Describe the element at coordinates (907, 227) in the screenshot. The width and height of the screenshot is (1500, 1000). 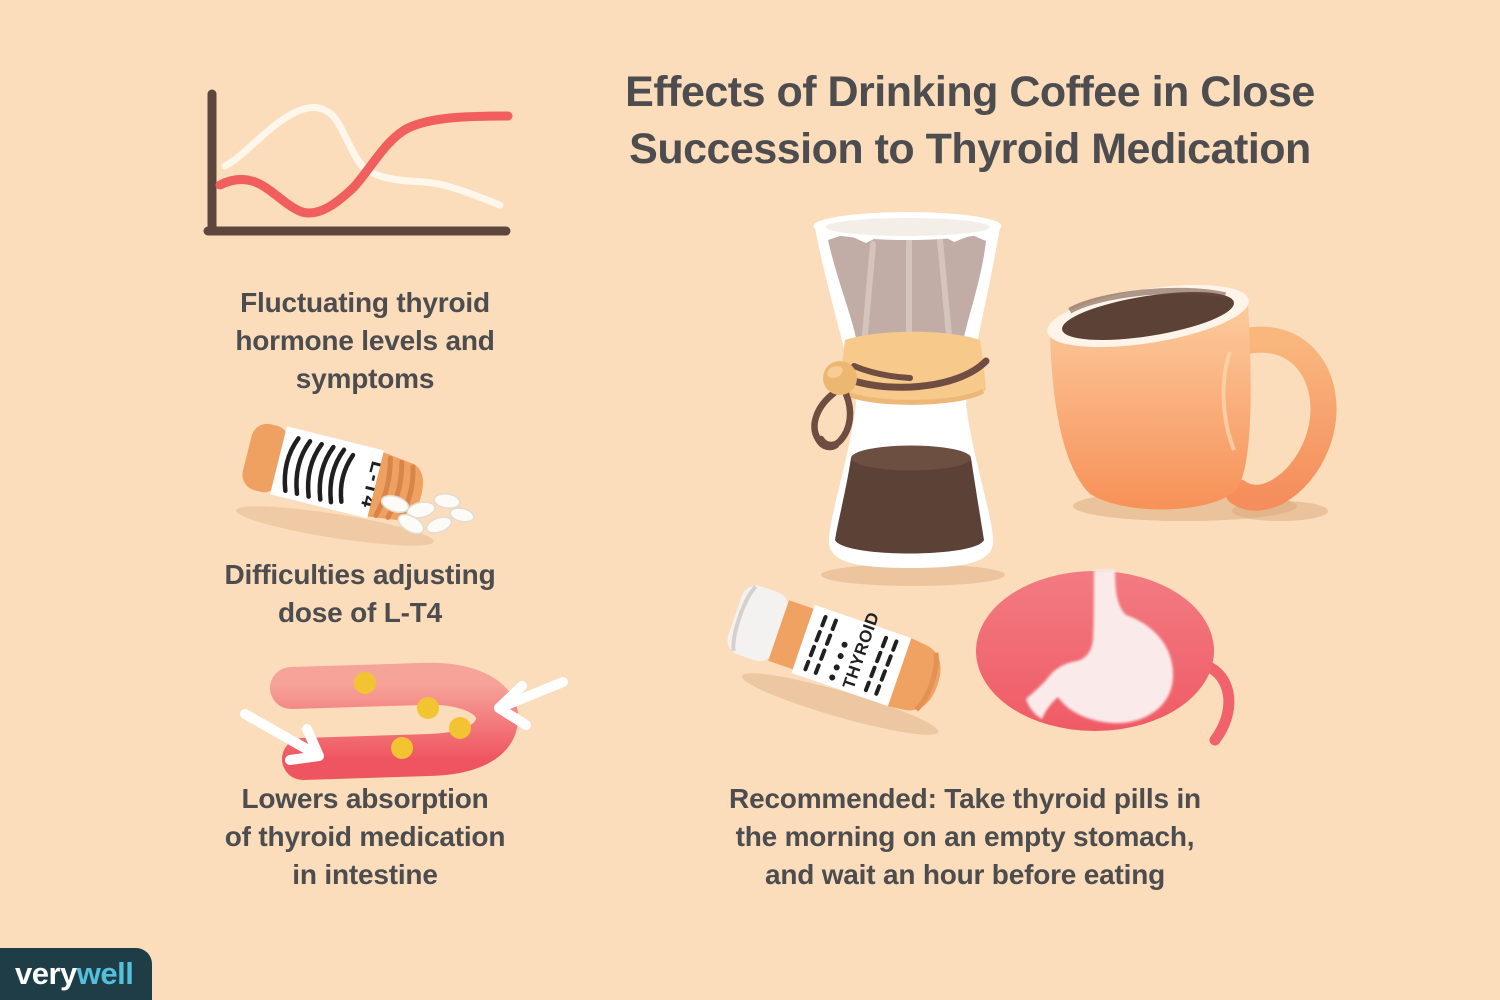
I see `carafe-rim-inner` at that location.